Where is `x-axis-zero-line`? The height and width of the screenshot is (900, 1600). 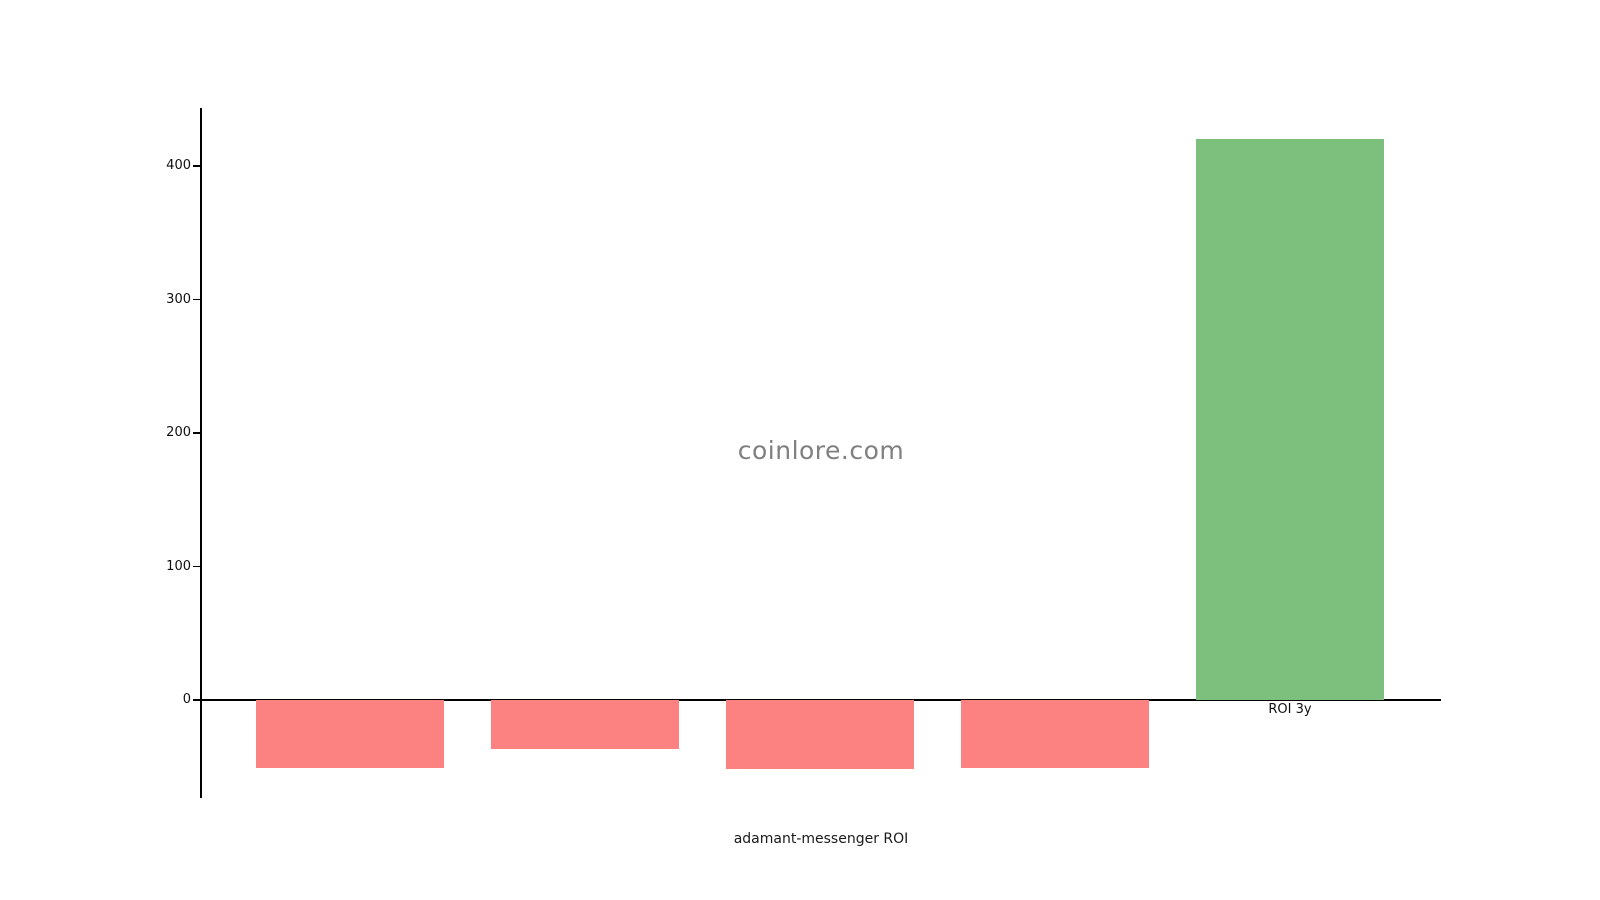
x-axis-zero-line is located at coordinates (820, 700).